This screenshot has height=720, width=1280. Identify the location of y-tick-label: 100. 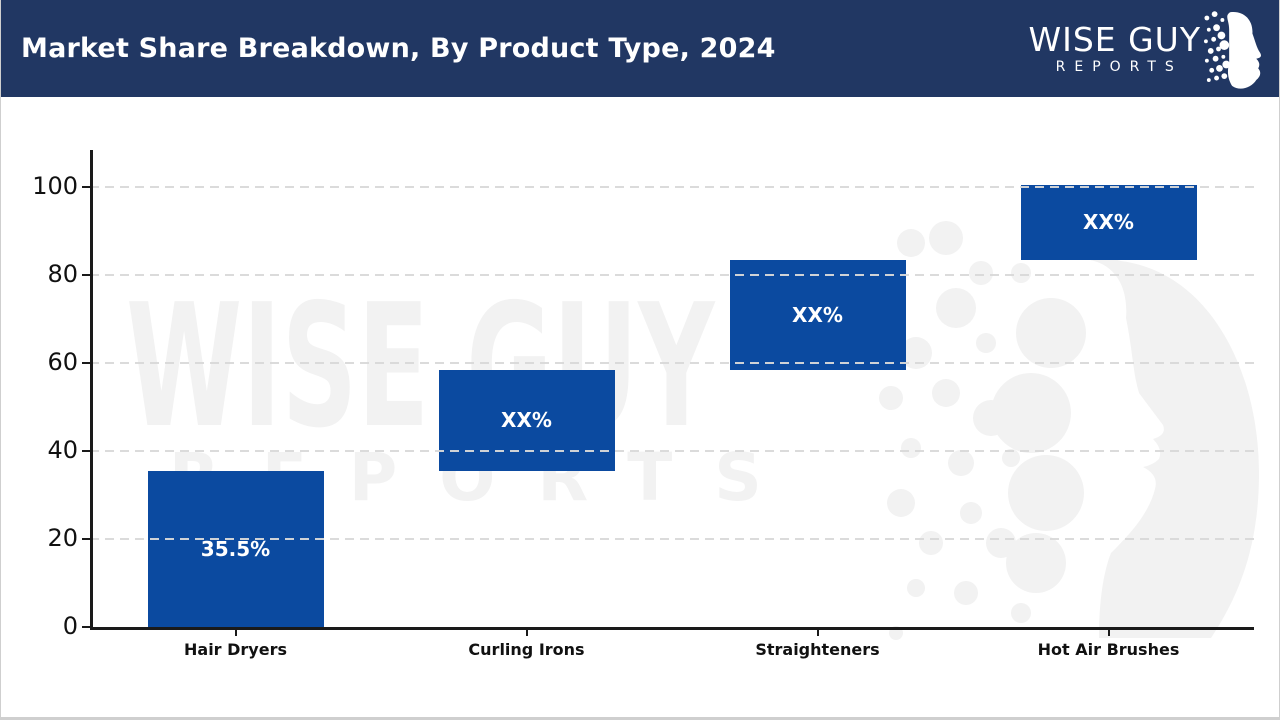
(55, 186).